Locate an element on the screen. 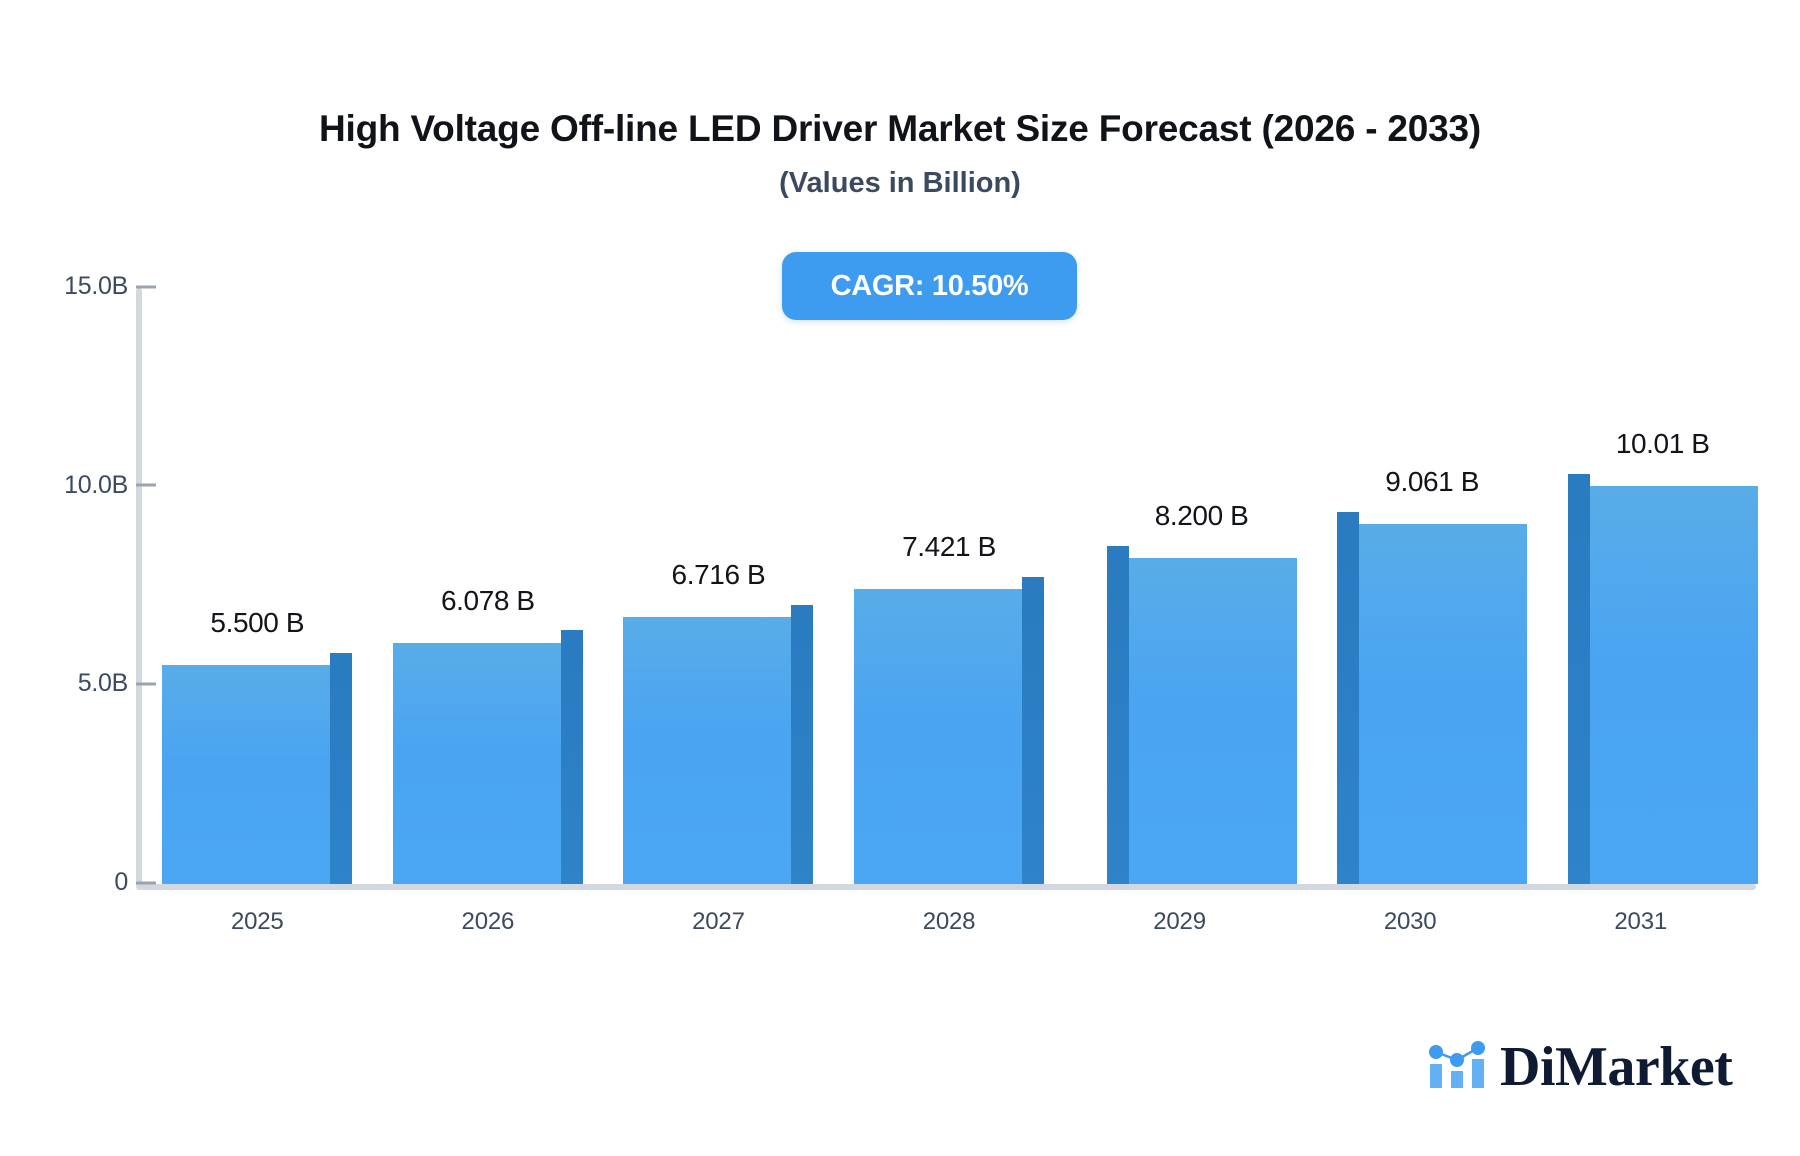 The height and width of the screenshot is (1156, 1800). logo-text: DiMarket is located at coordinates (1616, 1066).